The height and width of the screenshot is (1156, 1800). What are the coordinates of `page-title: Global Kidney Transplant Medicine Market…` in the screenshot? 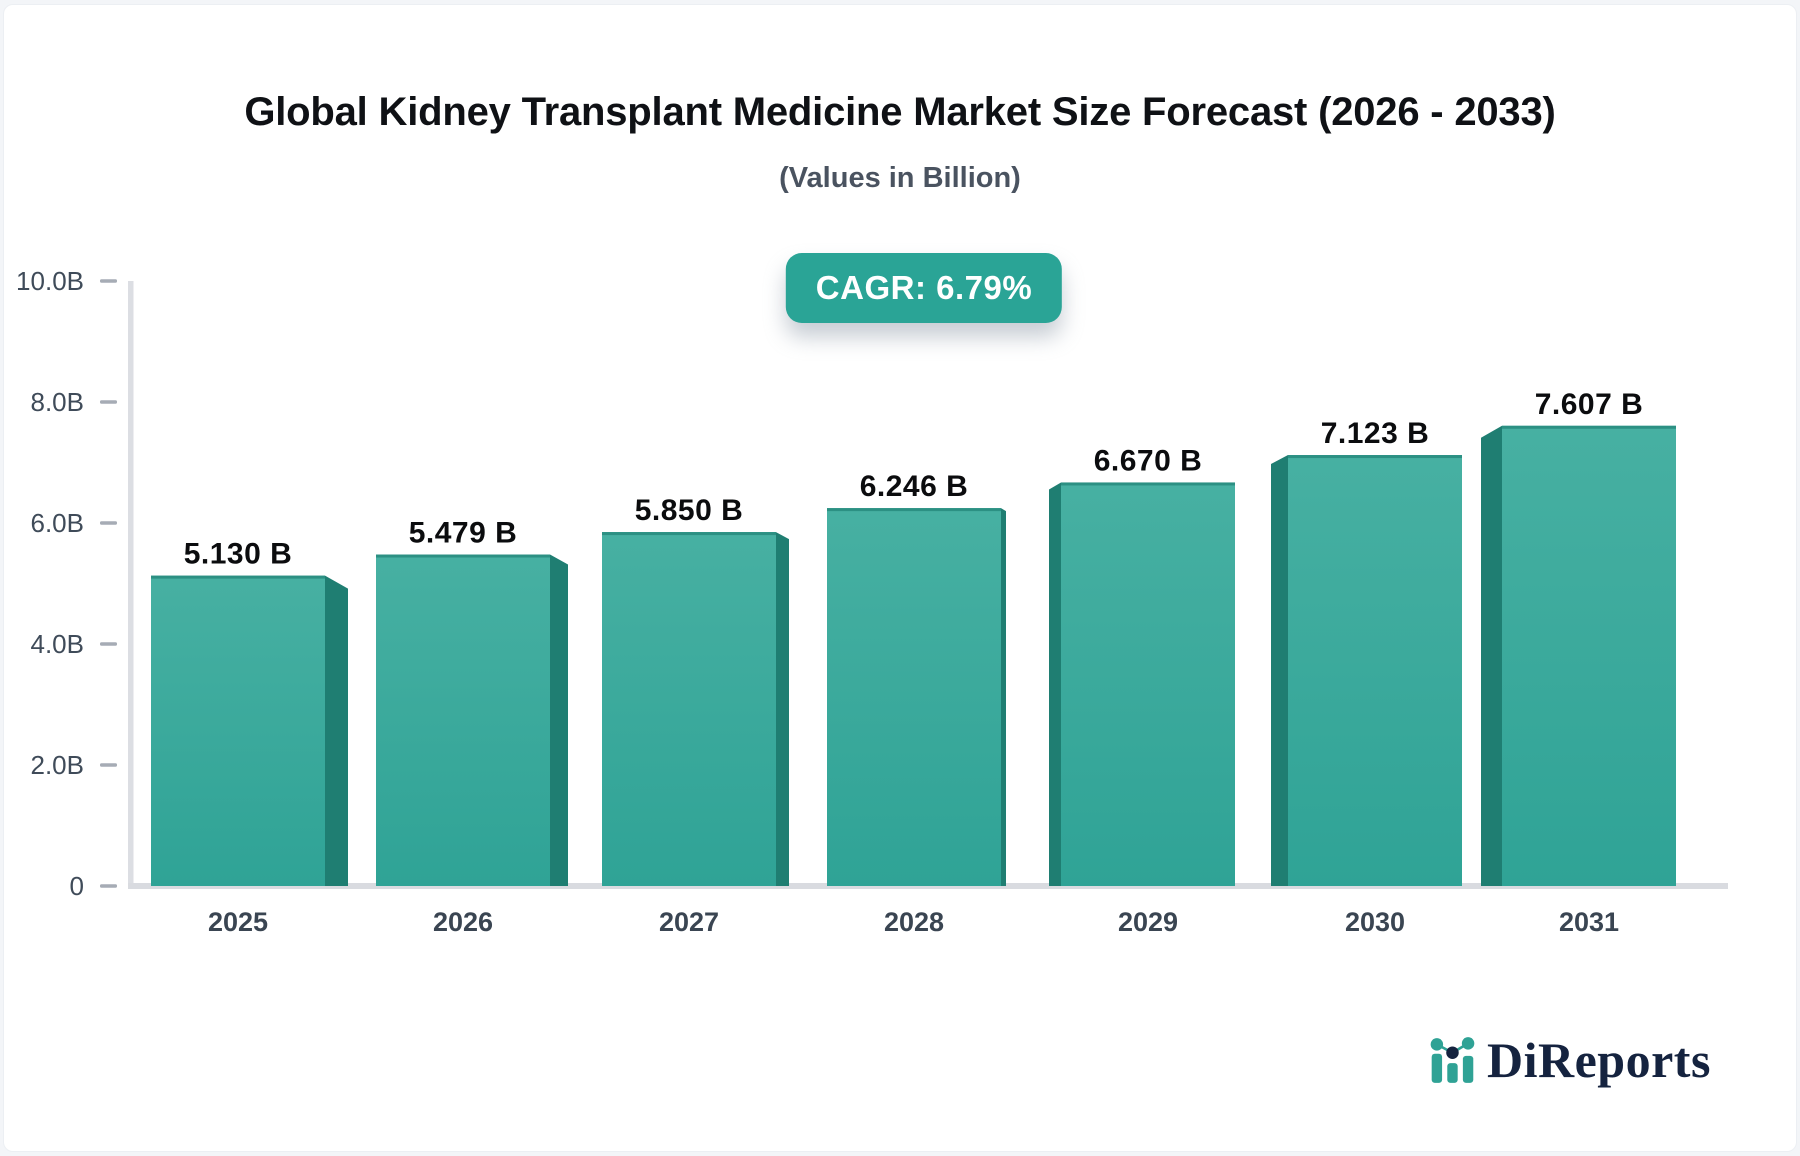 It's located at (900, 112).